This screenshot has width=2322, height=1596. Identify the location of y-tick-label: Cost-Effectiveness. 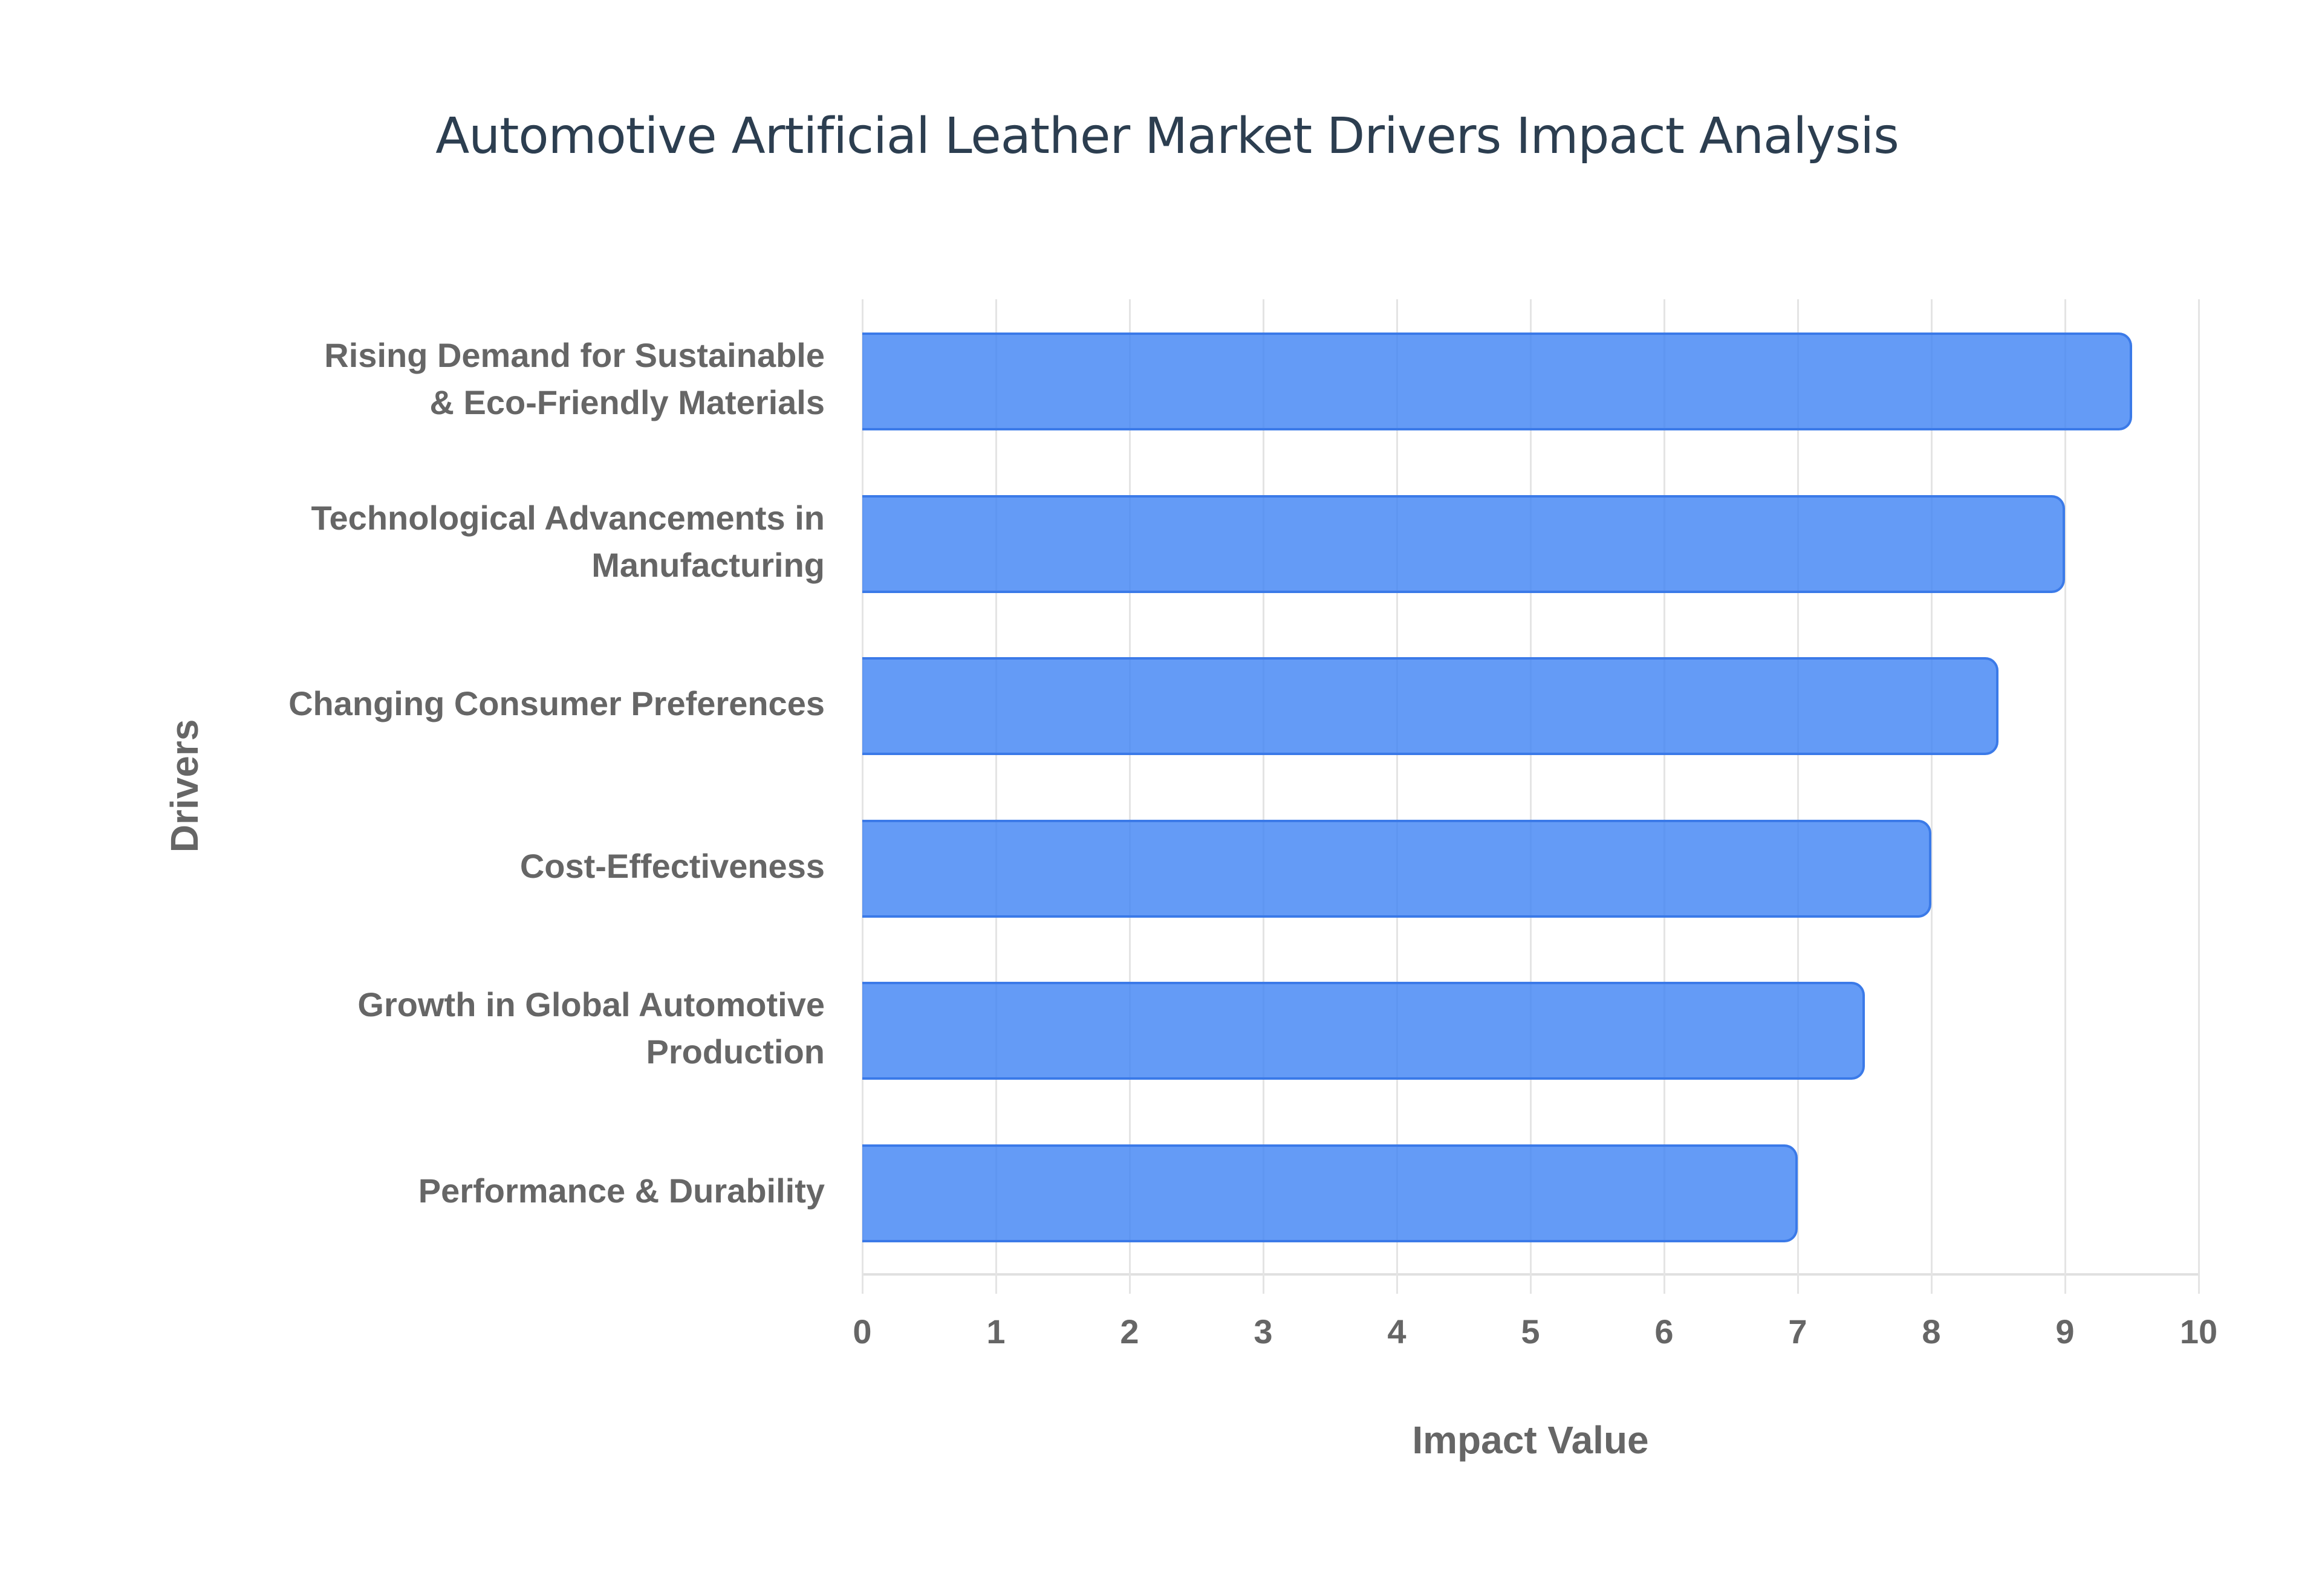
(493, 866).